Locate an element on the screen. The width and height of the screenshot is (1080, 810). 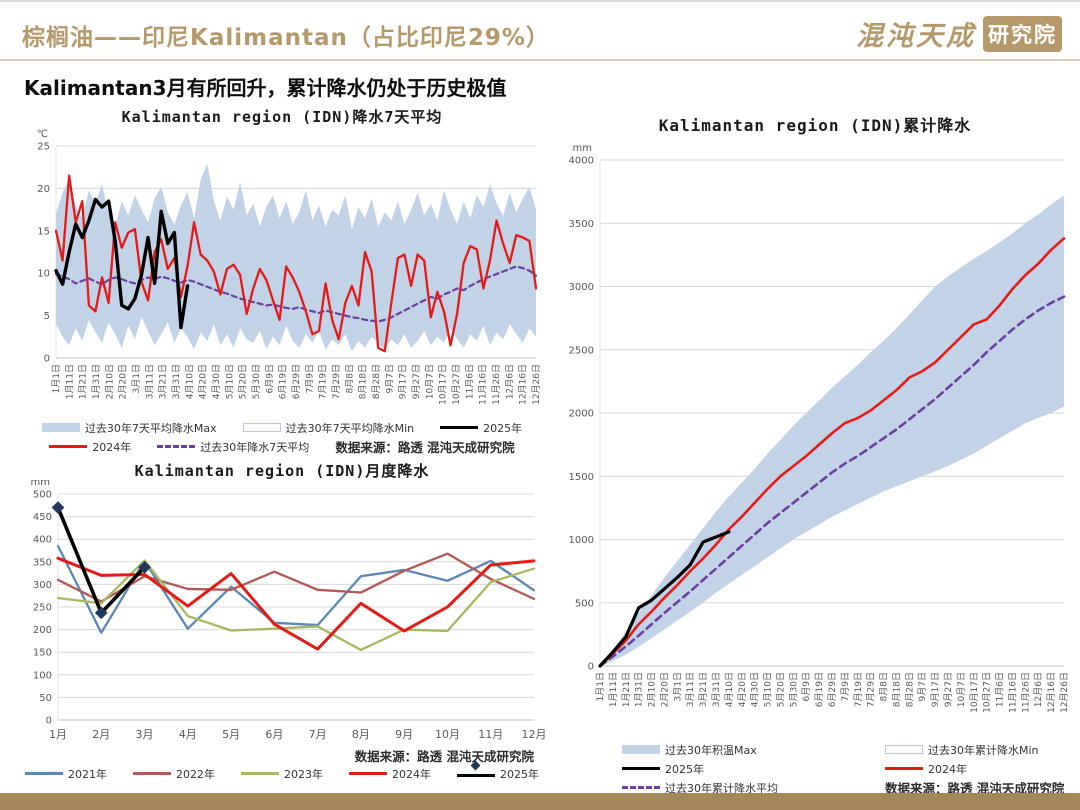
legend-row: 过去30年累计降水平均 数据来源：路透 混沌天成研究院 is located at coordinates (815, 787).